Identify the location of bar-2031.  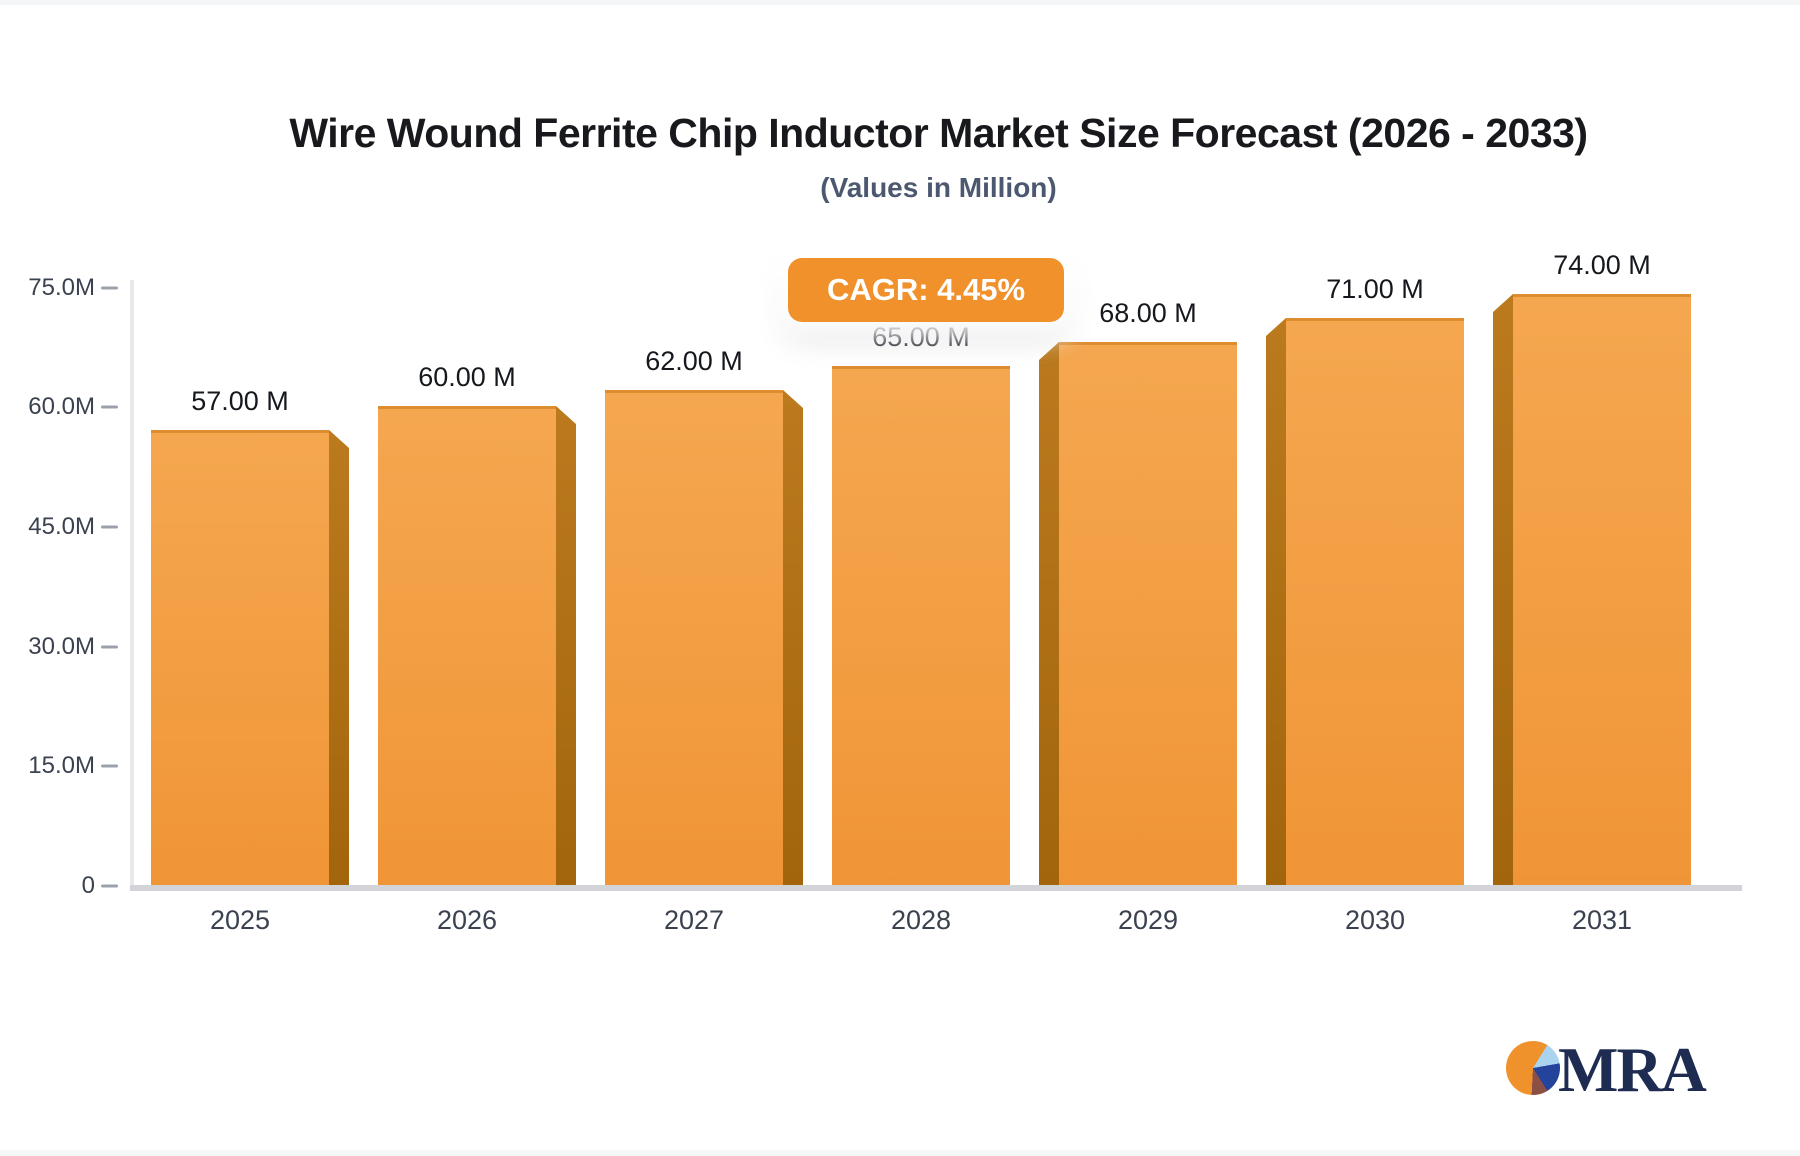
(1602, 589).